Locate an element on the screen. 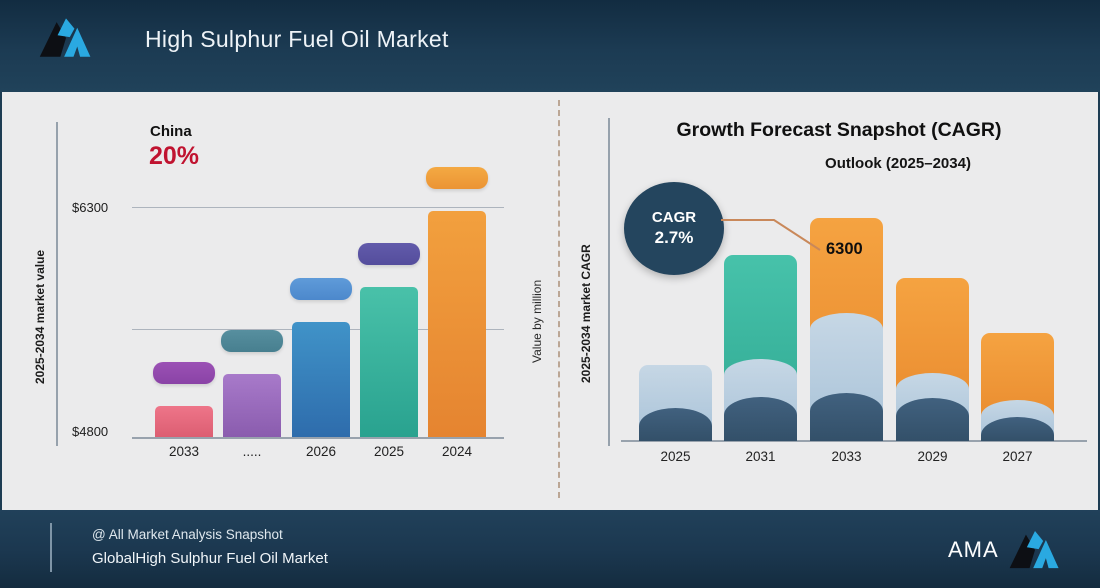 This screenshot has width=1100, height=588. left-x-axis-line is located at coordinates (318, 438).